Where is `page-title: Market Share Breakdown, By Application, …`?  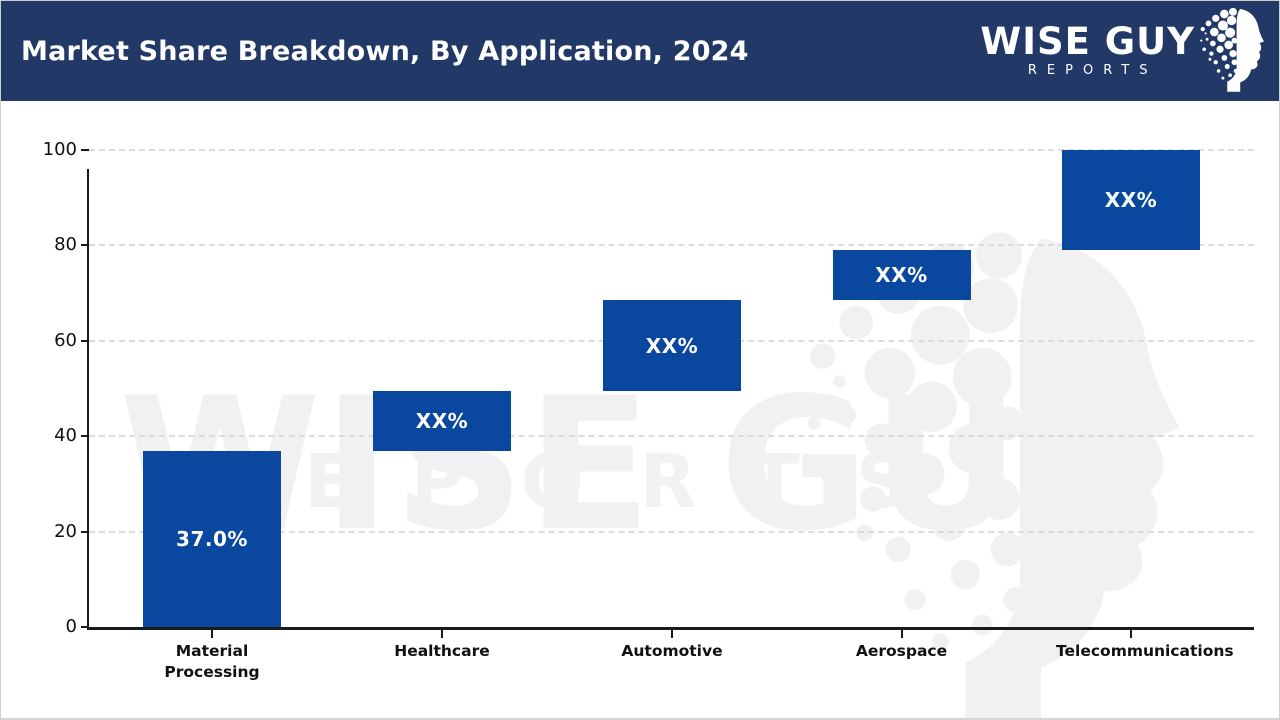 page-title: Market Share Breakdown, By Application, … is located at coordinates (385, 51).